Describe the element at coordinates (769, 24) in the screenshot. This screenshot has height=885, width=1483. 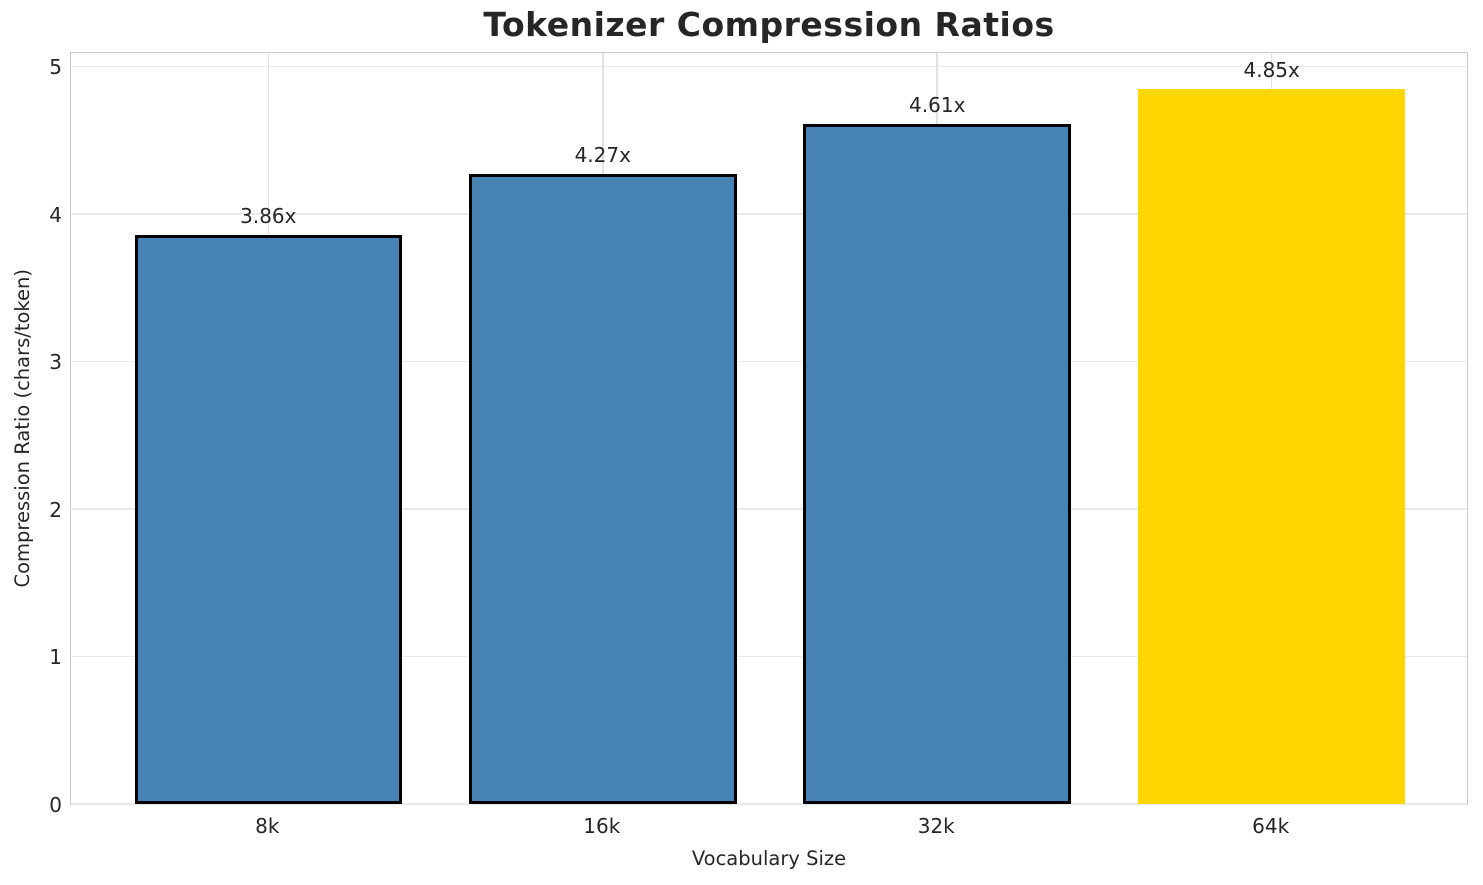
I see `chart-title: Tokenizer Compression Ratios` at that location.